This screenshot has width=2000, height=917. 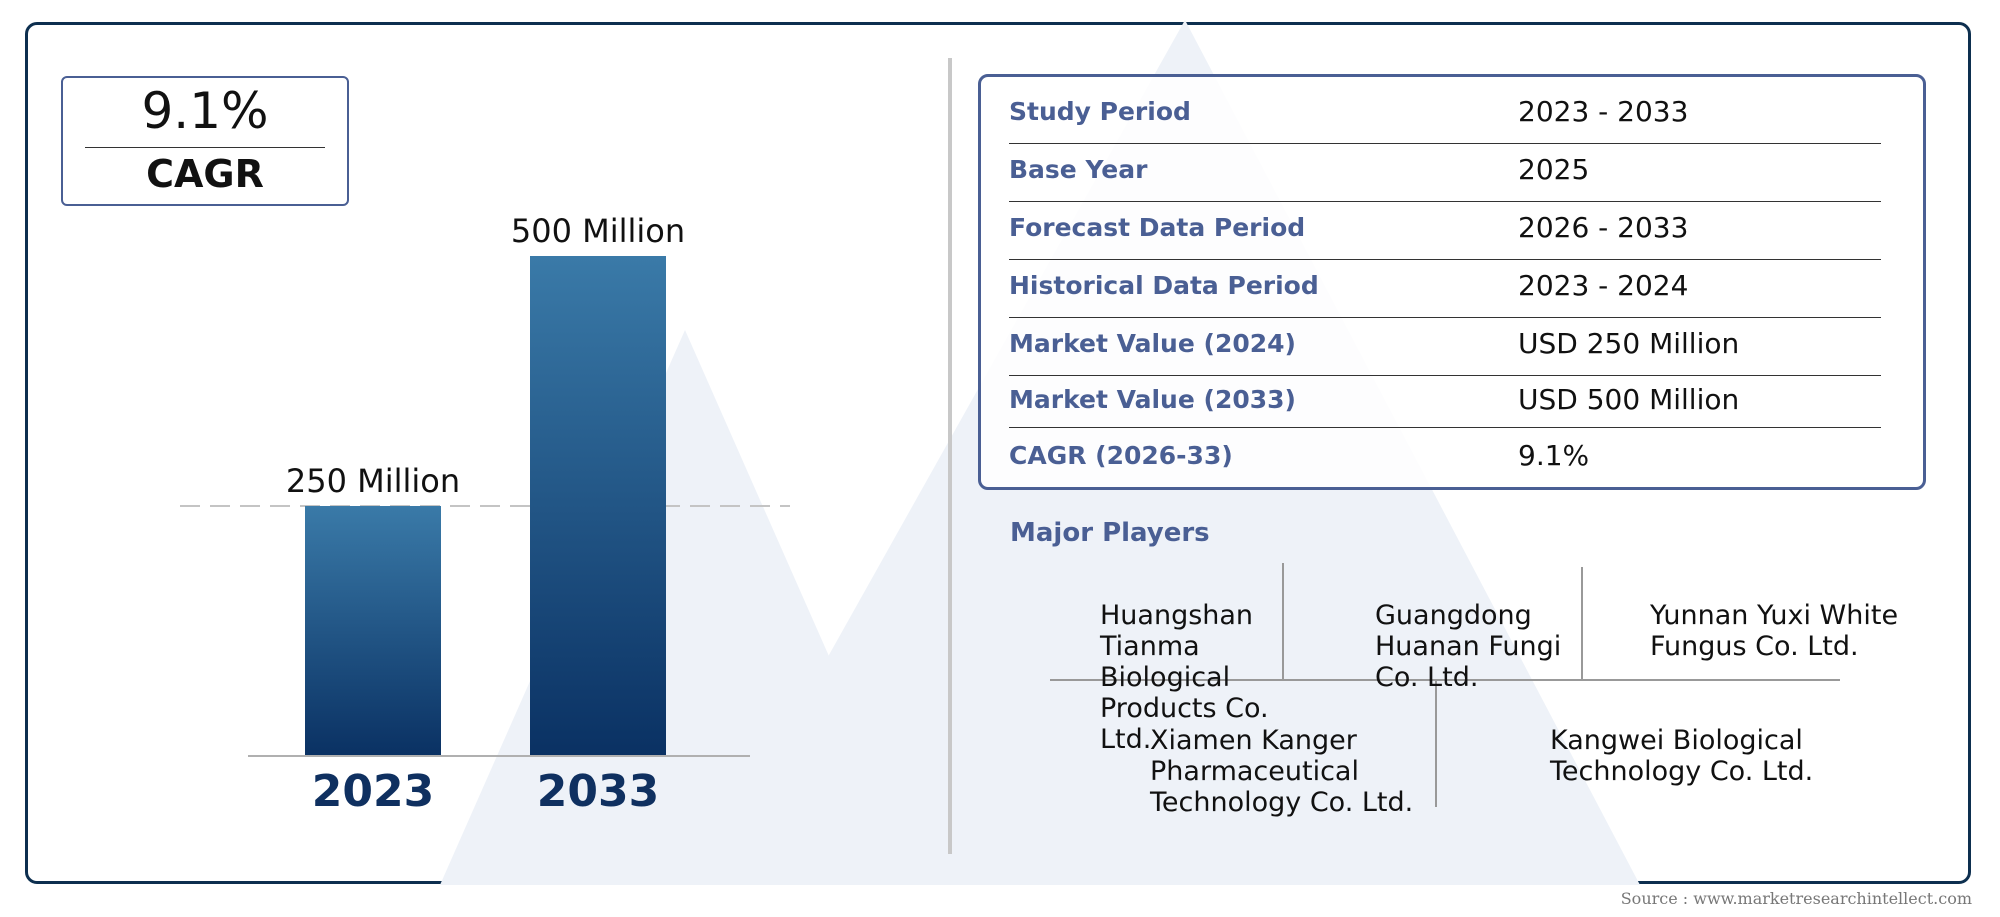 What do you see at coordinates (950, 456) in the screenshot?
I see `section-divider` at bounding box center [950, 456].